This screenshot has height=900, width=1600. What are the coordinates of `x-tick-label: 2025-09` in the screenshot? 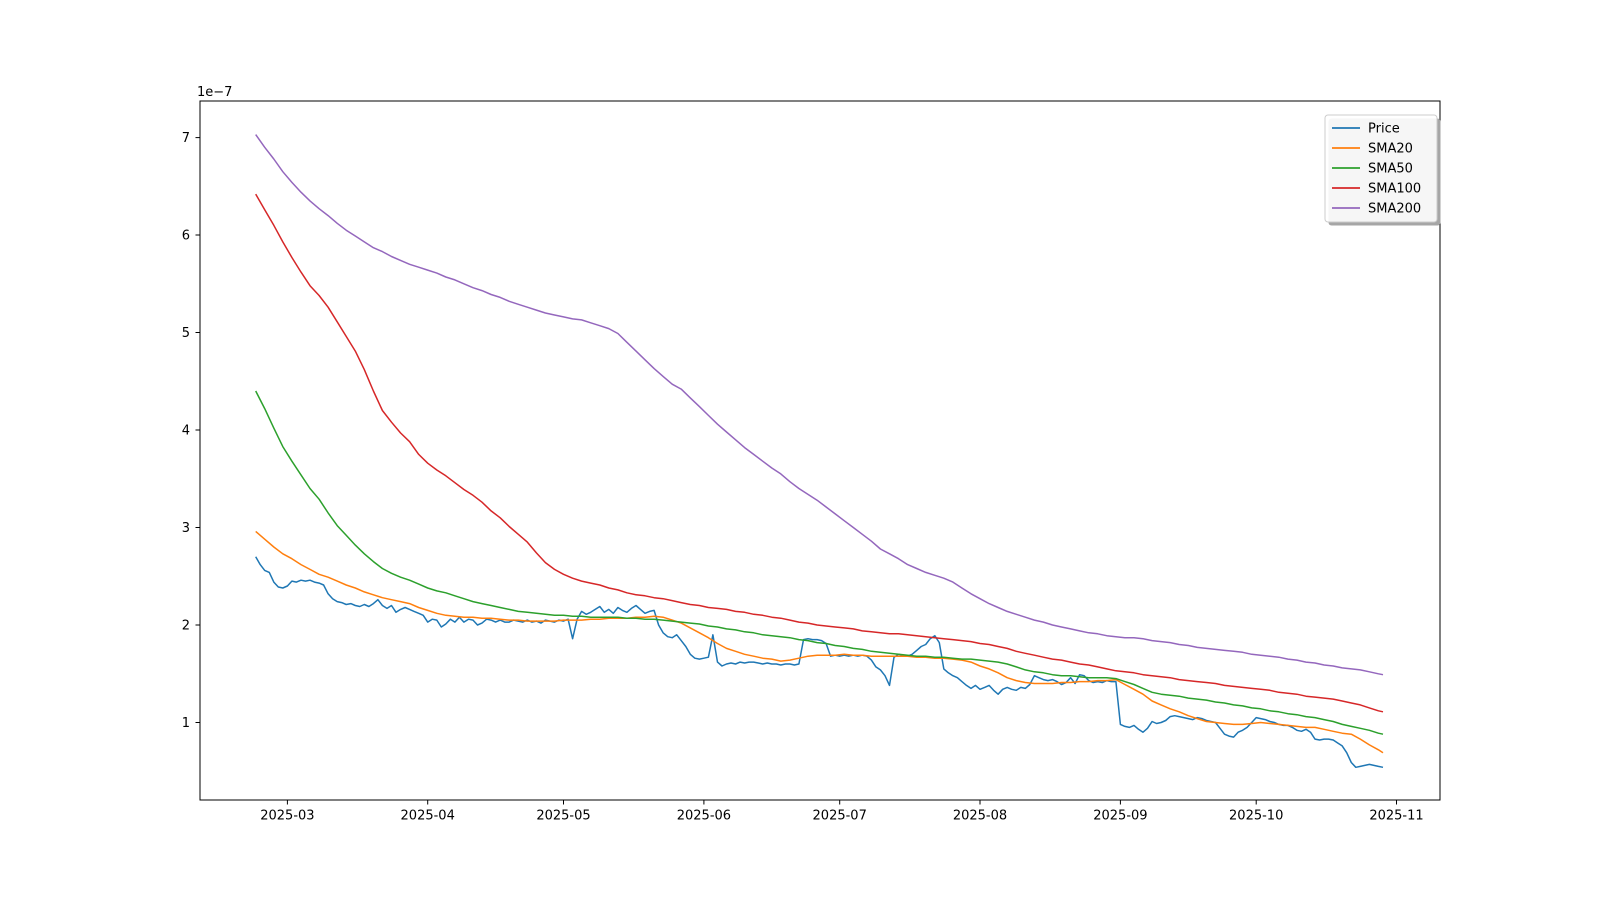 It's located at (1120, 816).